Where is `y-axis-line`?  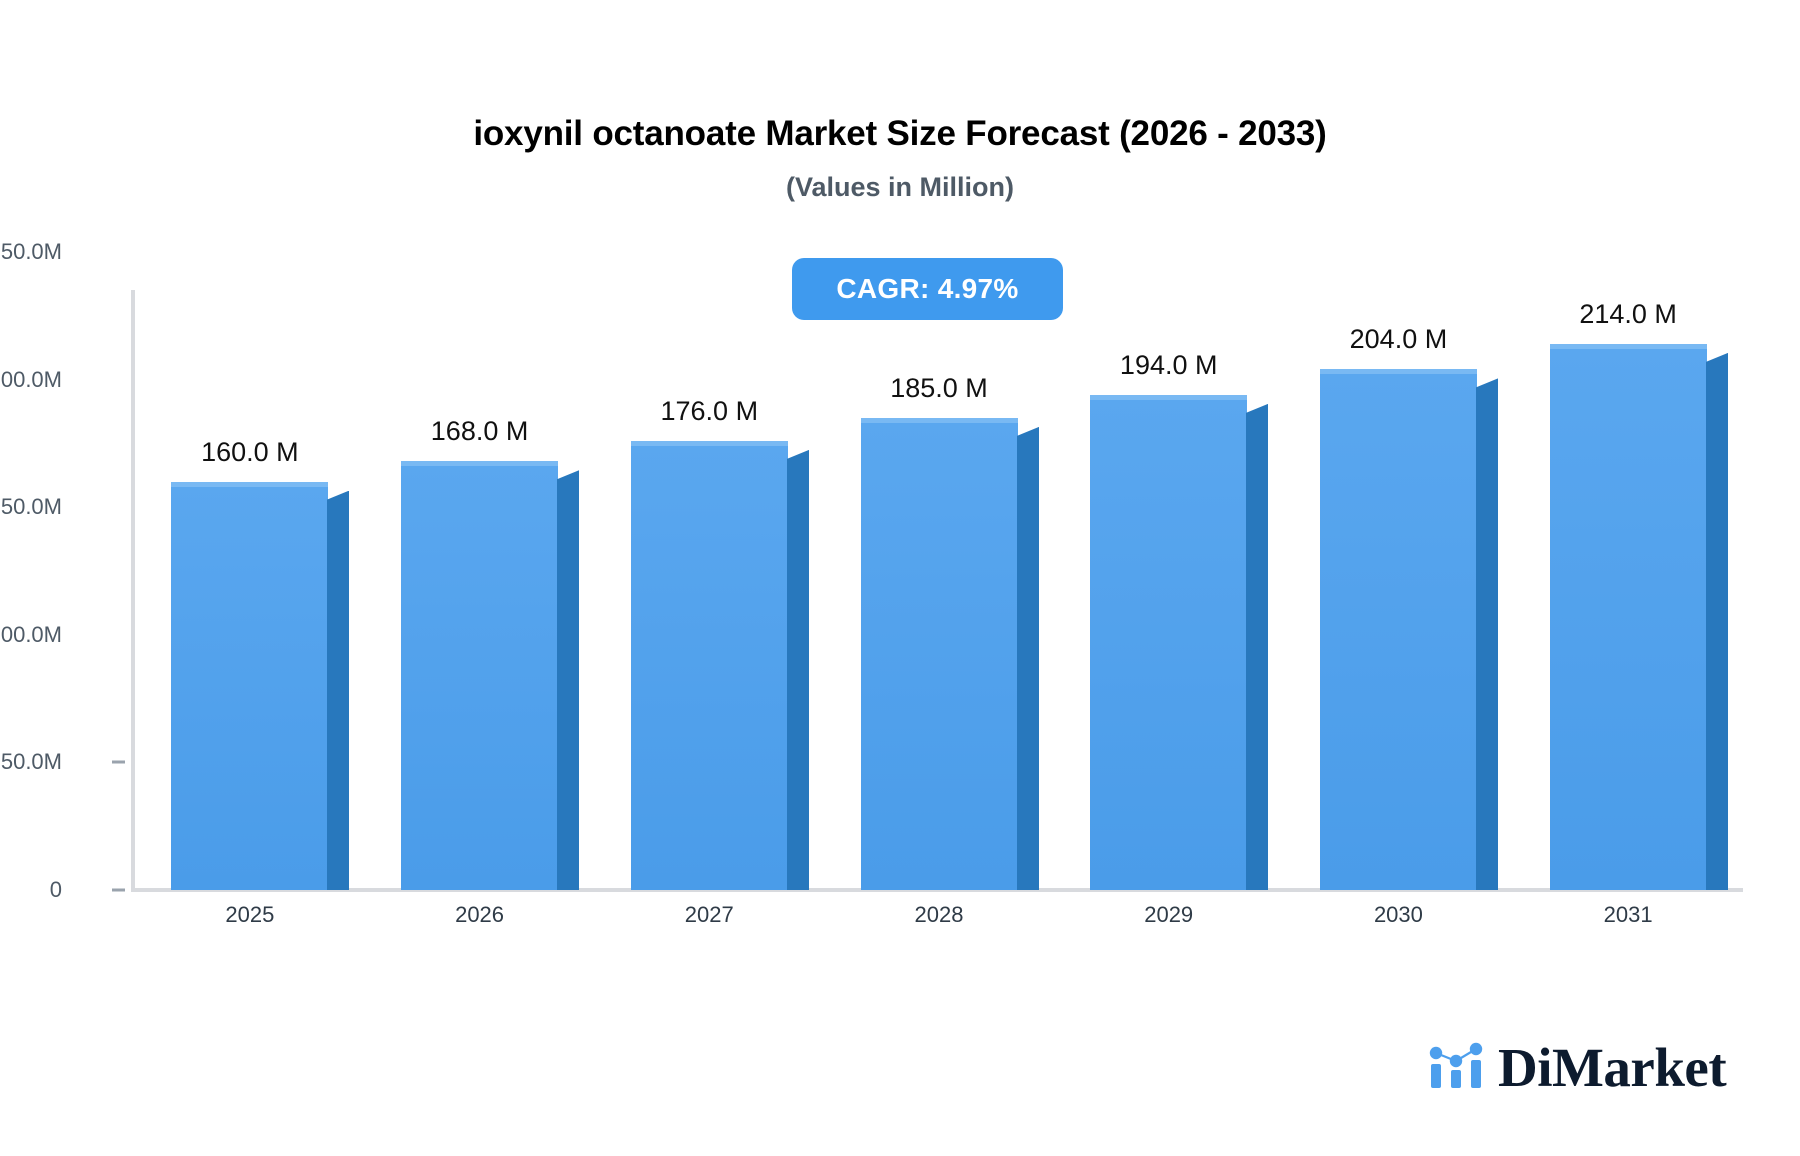 y-axis-line is located at coordinates (133, 590).